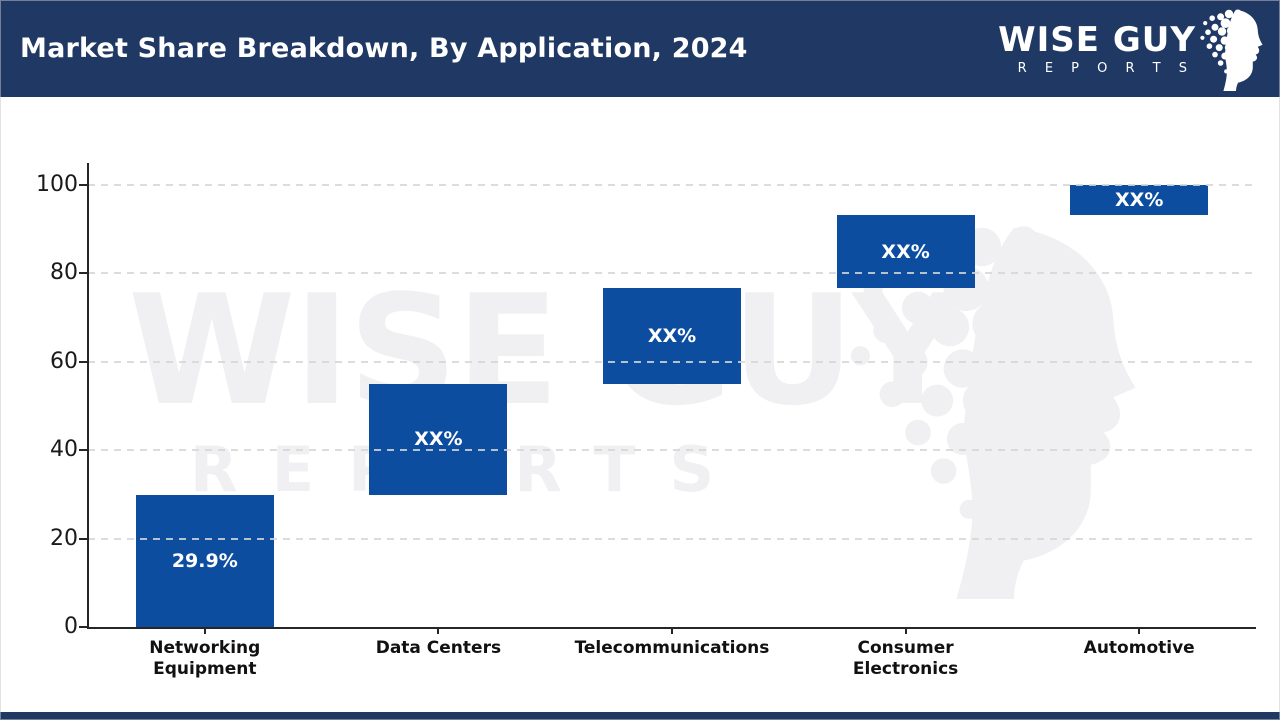 This screenshot has height=720, width=1280. I want to click on y-tick-label-60: 60, so click(64, 361).